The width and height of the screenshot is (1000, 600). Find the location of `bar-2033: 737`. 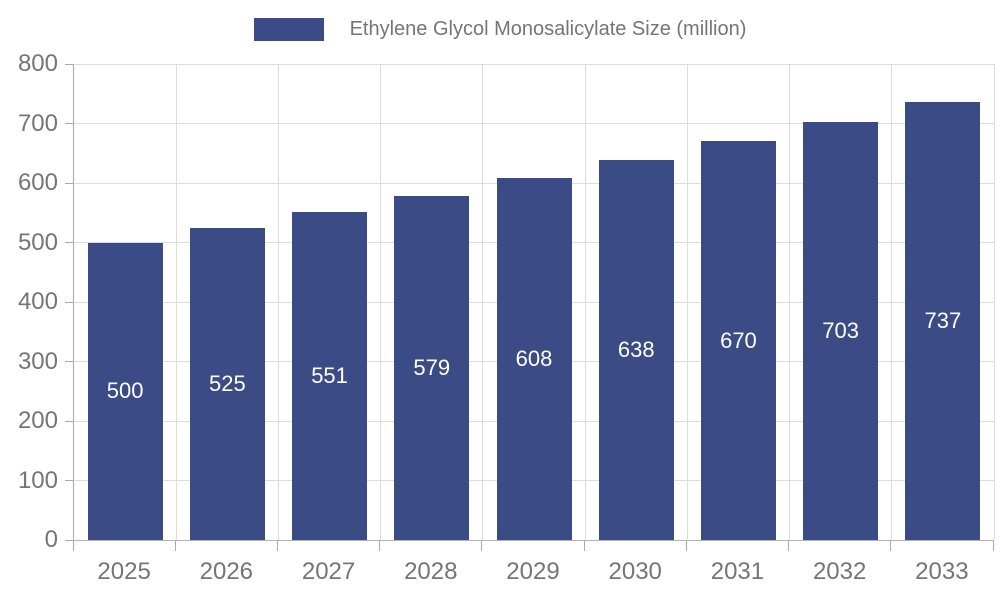

bar-2033: 737 is located at coordinates (943, 320).